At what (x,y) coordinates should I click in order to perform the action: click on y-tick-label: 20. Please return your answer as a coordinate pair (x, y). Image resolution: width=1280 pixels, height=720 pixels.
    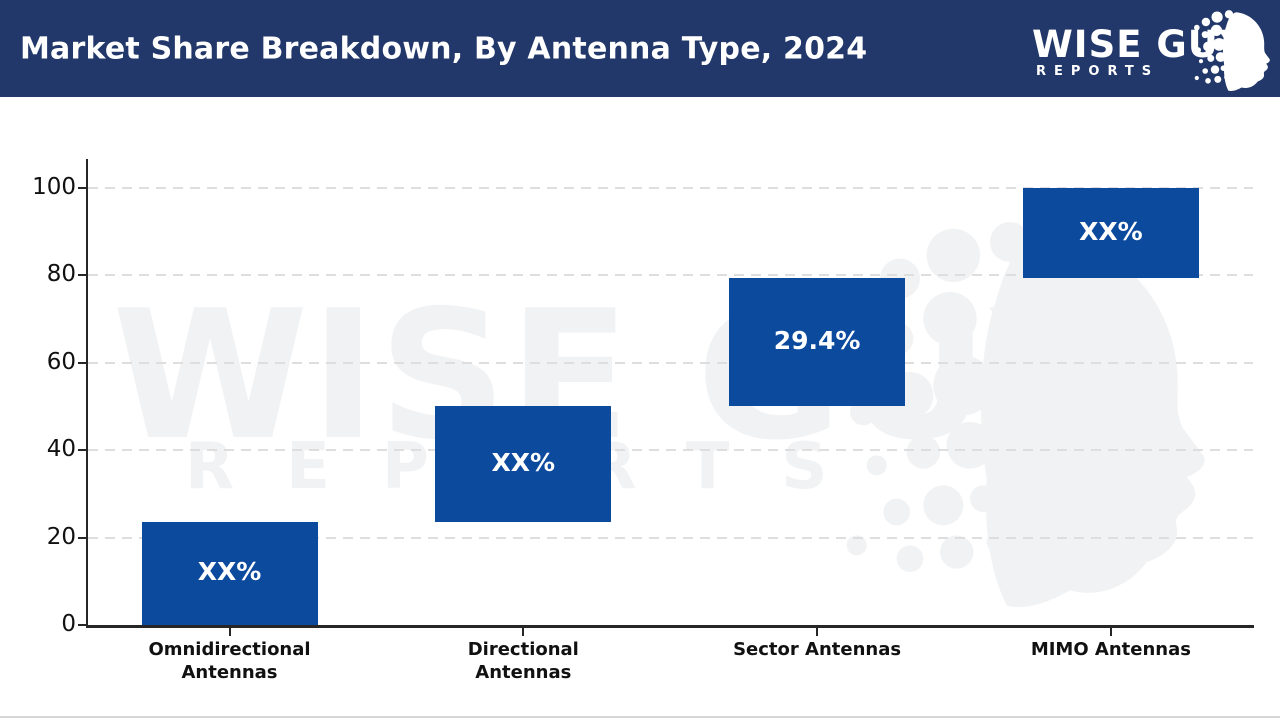
    Looking at the image, I should click on (61, 536).